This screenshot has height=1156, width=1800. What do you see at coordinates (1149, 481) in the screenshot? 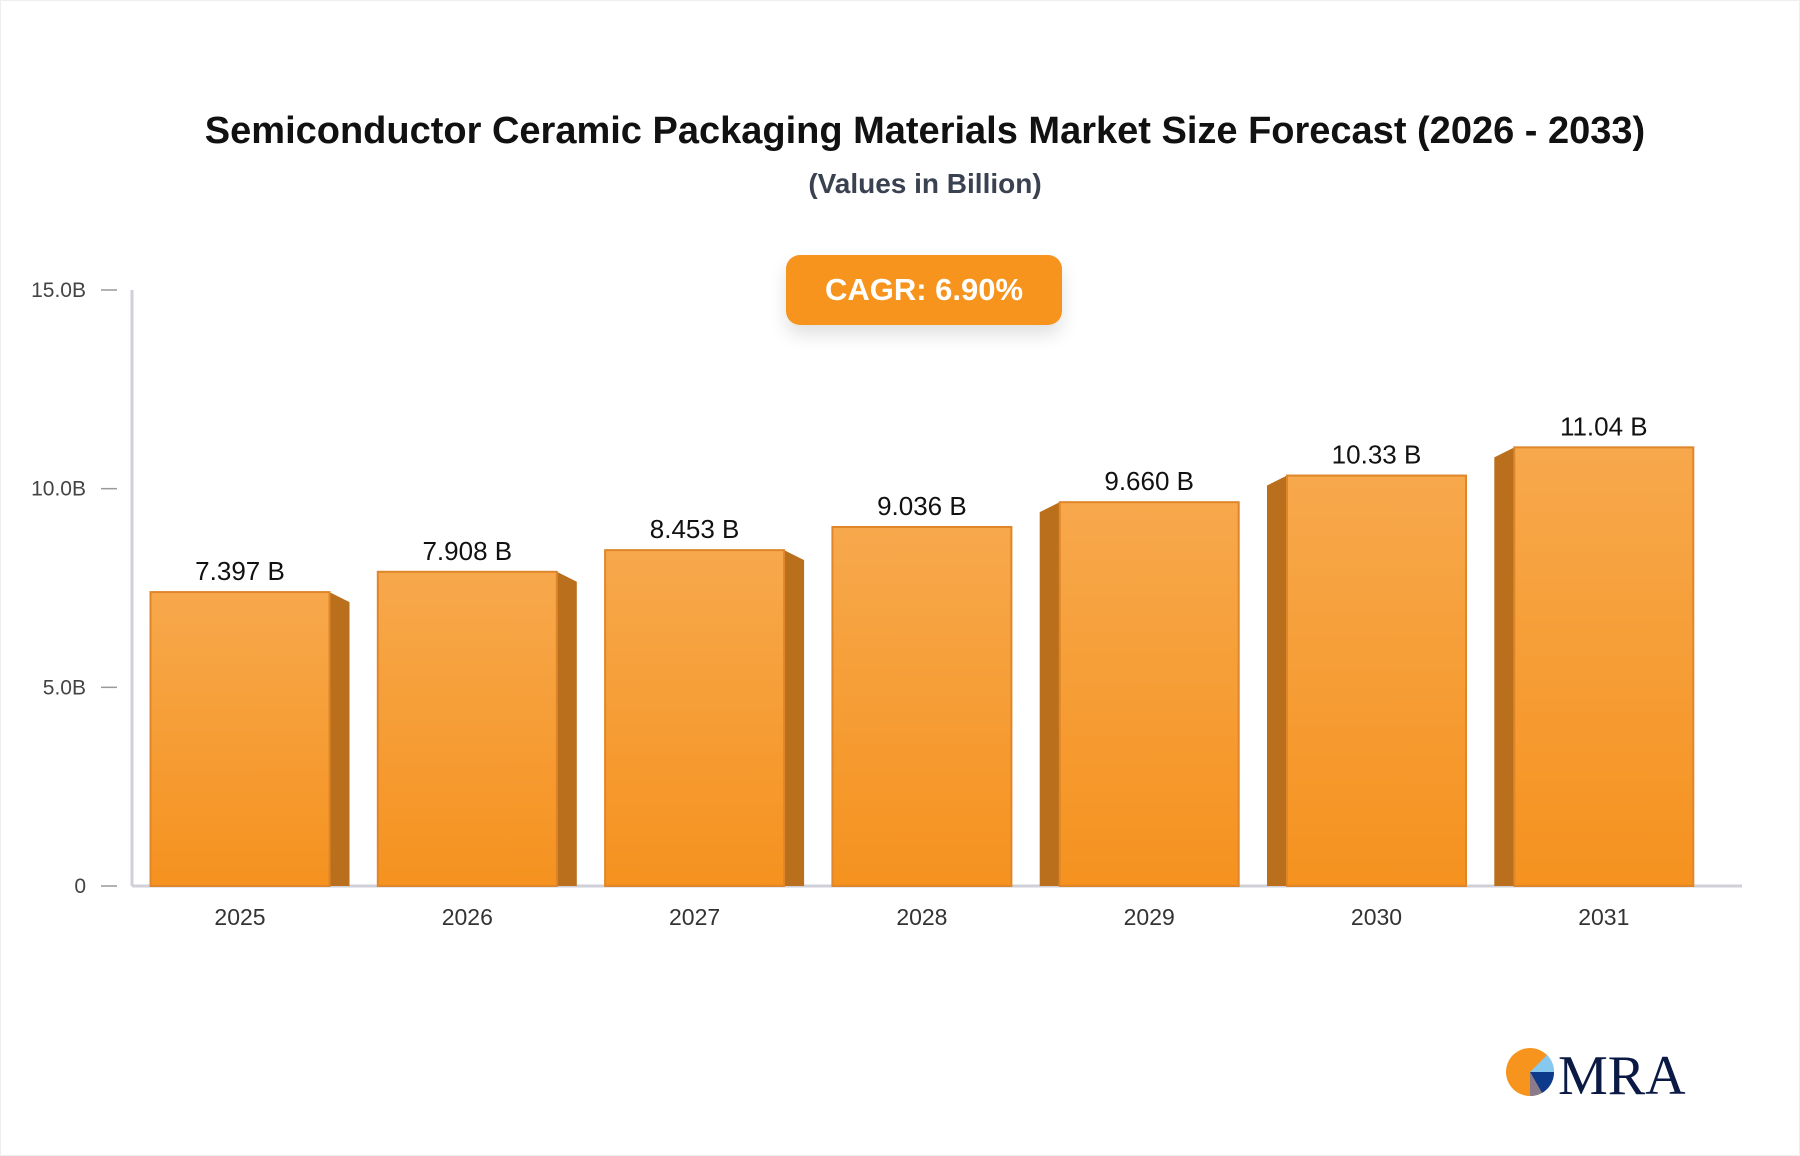
I see `data-label: 9.660 B` at bounding box center [1149, 481].